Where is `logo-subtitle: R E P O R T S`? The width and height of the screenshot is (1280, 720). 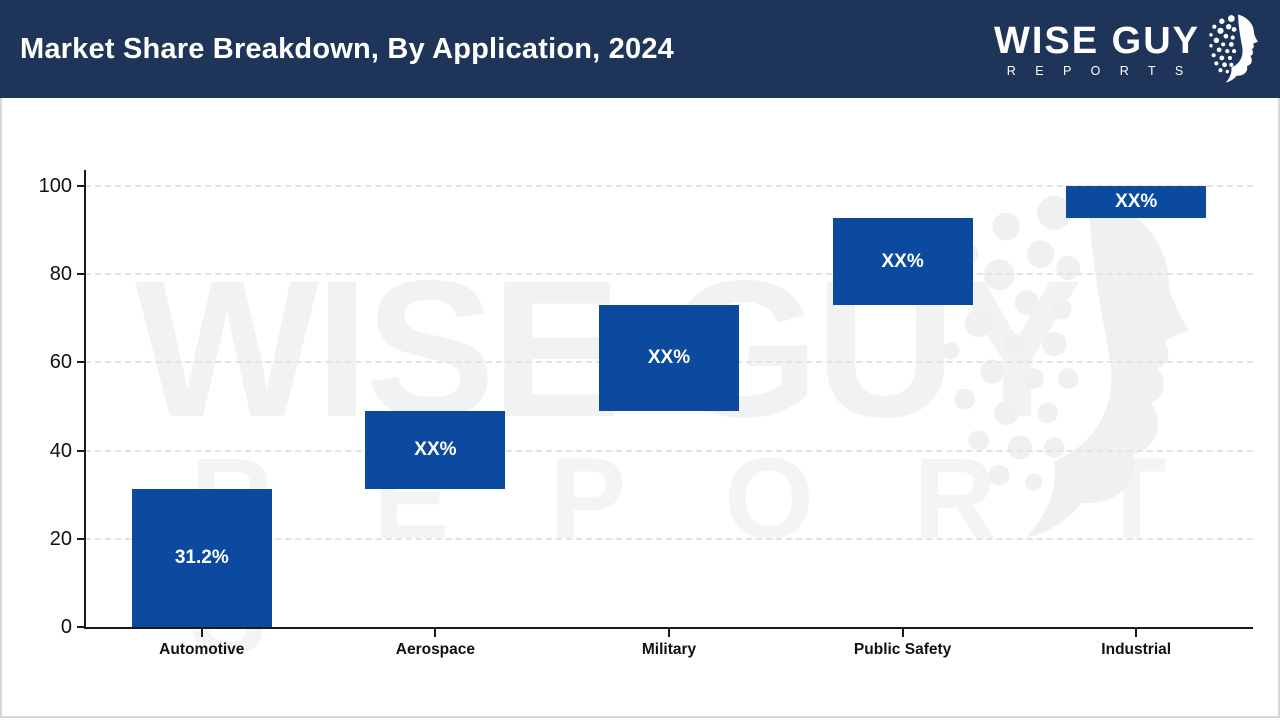 logo-subtitle: R E P O R T S is located at coordinates (1099, 71).